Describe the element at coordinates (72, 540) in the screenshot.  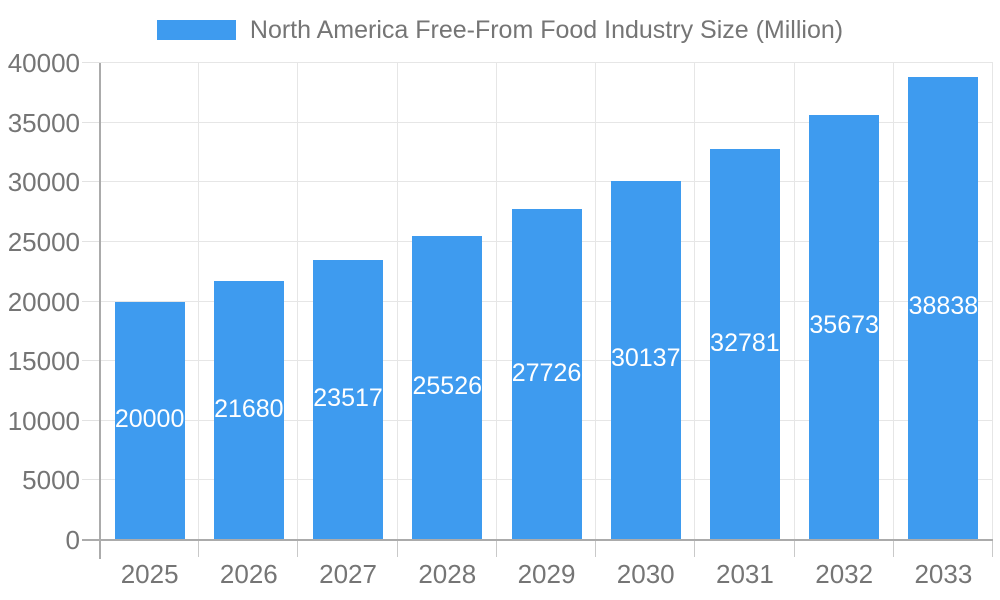
I see `y-axis-label: 0` at that location.